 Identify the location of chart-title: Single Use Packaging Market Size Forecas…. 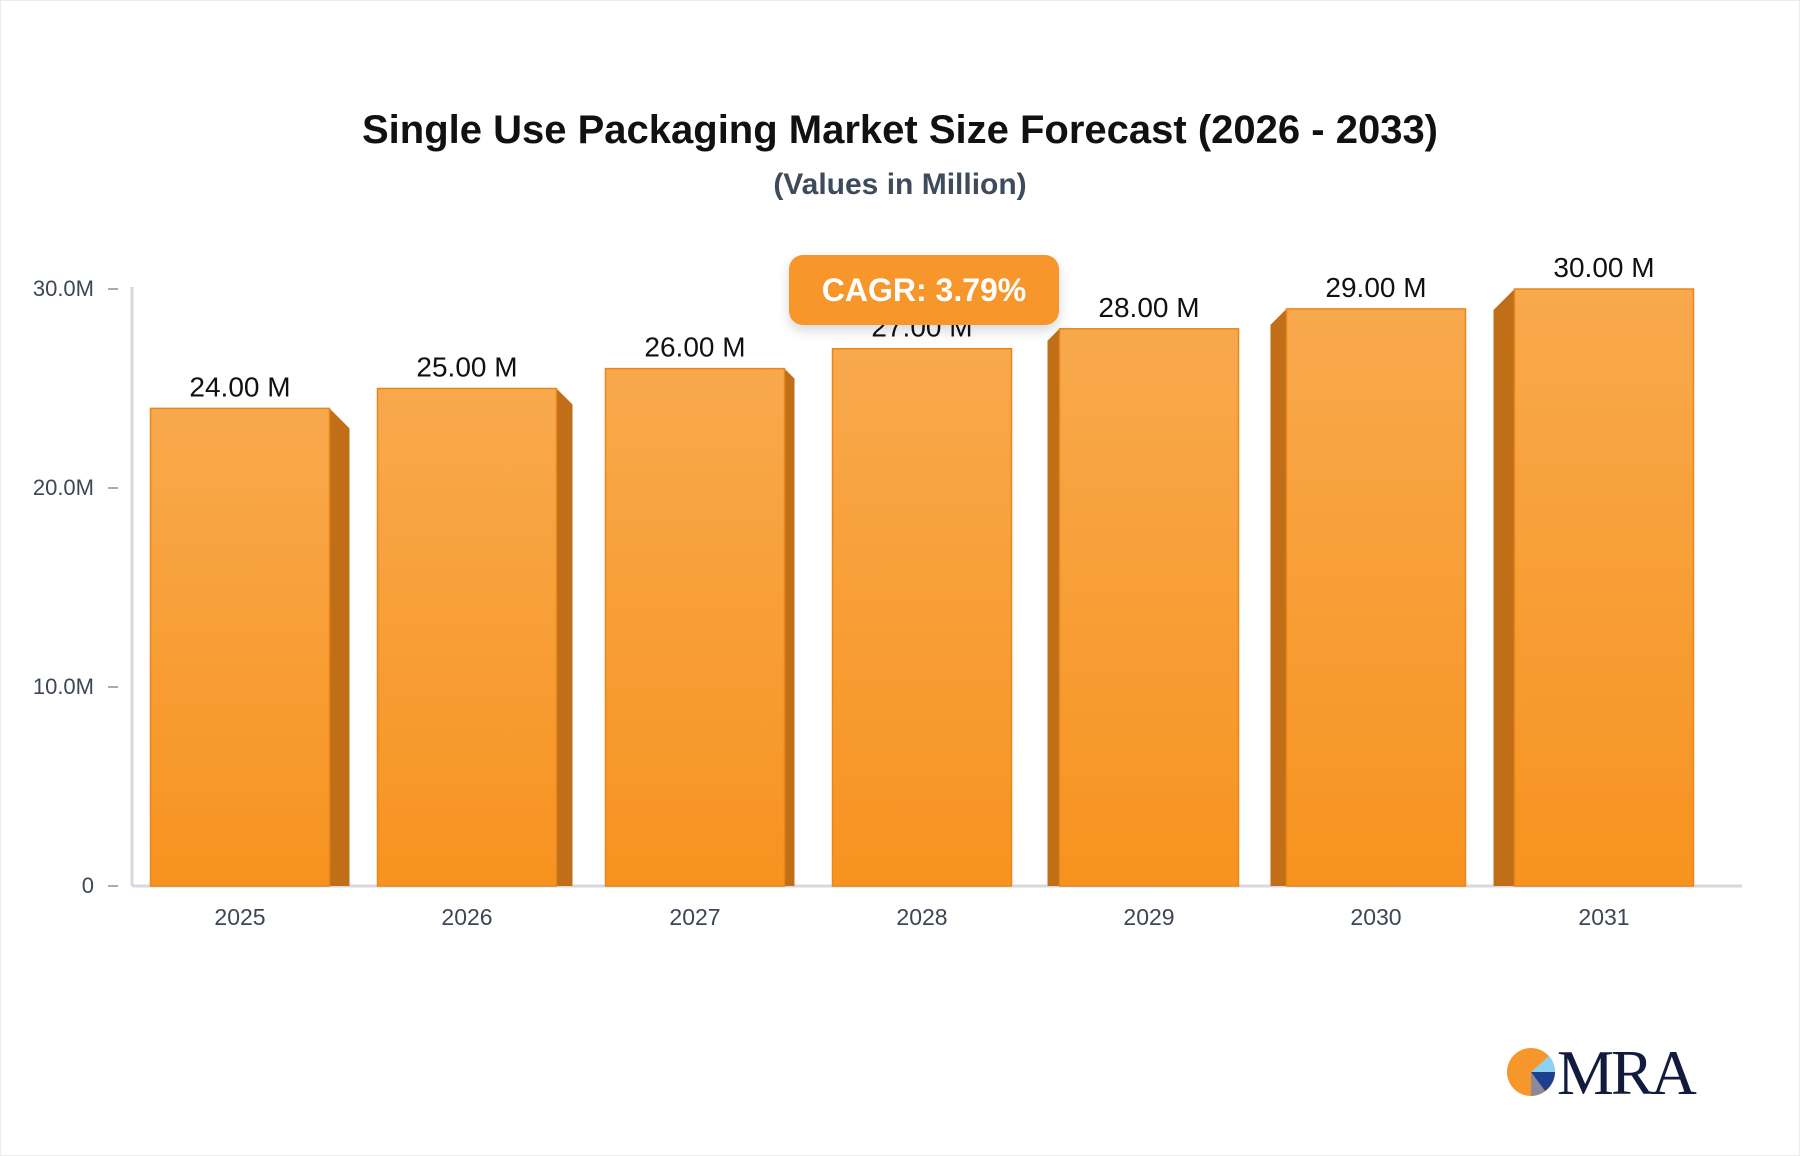
(900, 130).